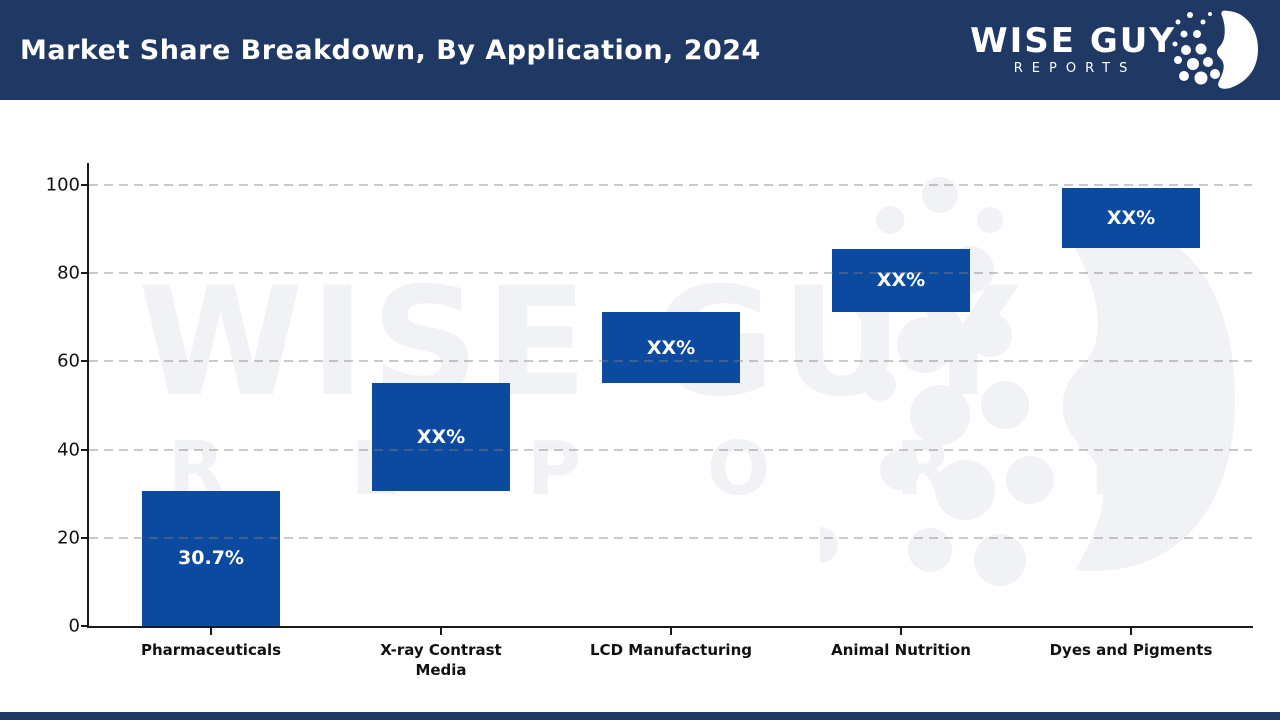 The width and height of the screenshot is (1280, 720). What do you see at coordinates (640, 716) in the screenshot?
I see `footer-bar` at bounding box center [640, 716].